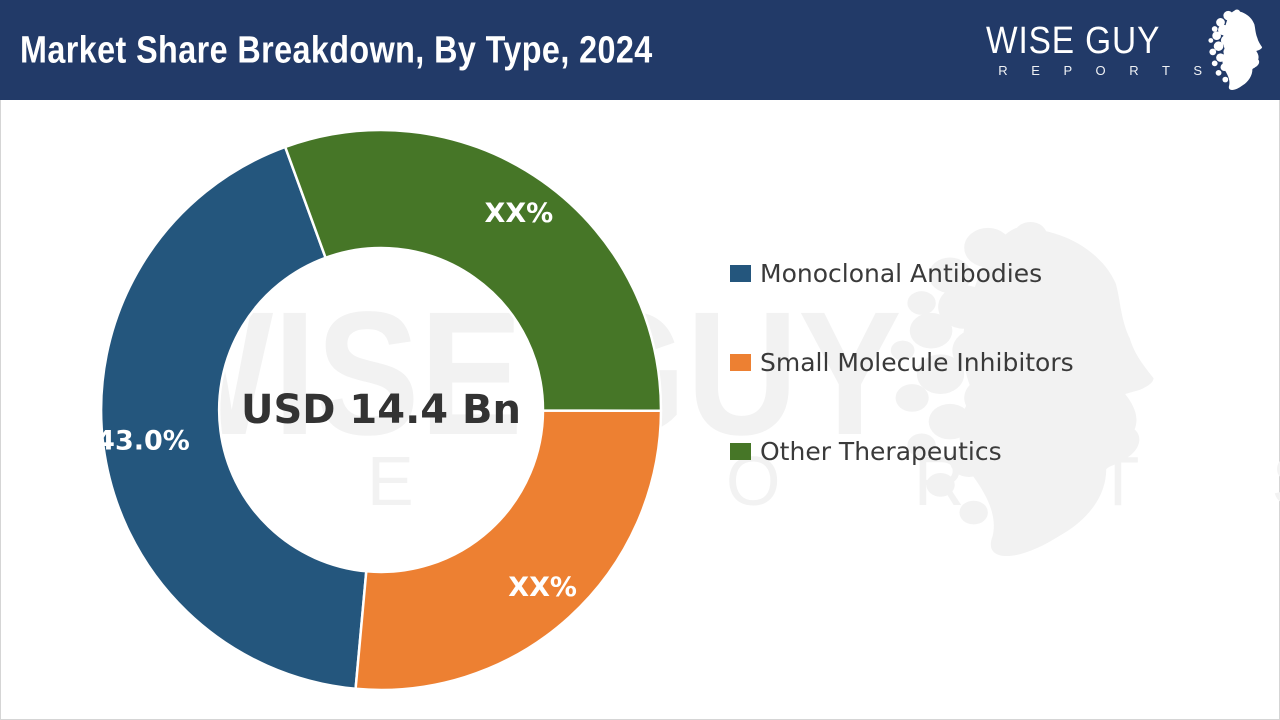 This screenshot has width=1280, height=720. I want to click on legend-item-monoclonal-antibodies: Monoclonal Antibodies, so click(902, 273).